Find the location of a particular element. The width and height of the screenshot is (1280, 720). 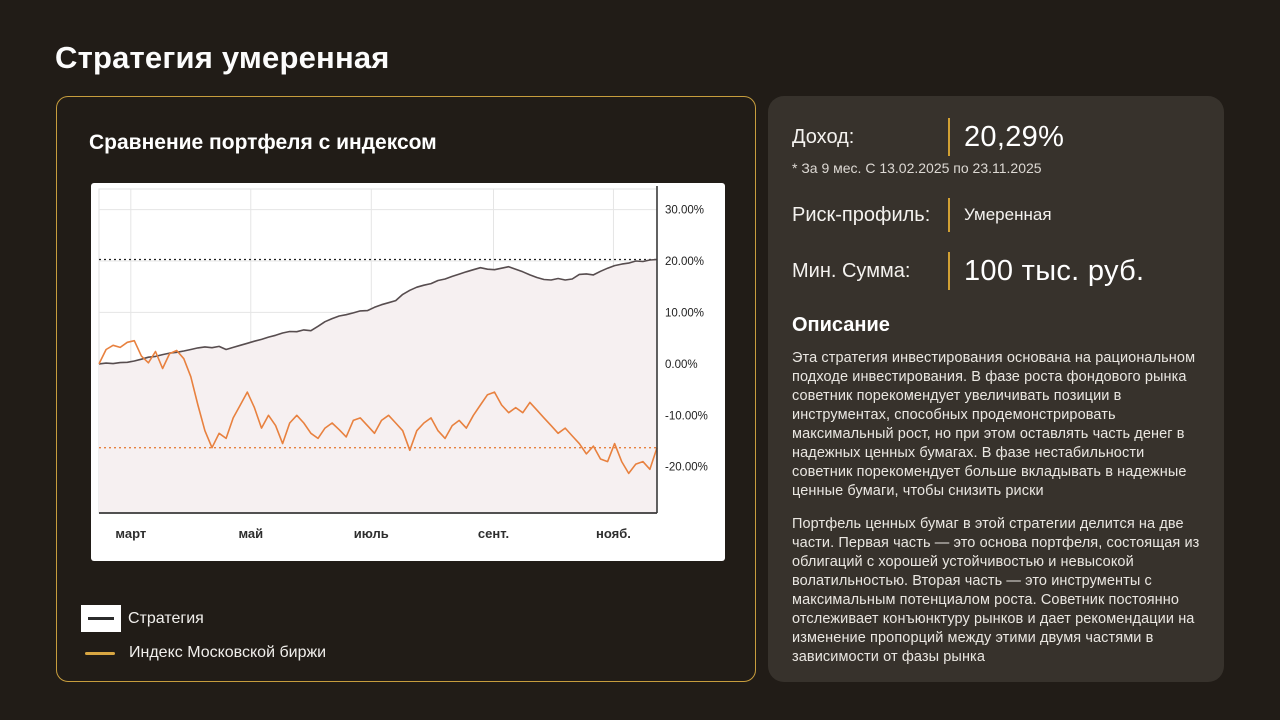

risk-profile-value: Умеренная is located at coordinates (1008, 214).